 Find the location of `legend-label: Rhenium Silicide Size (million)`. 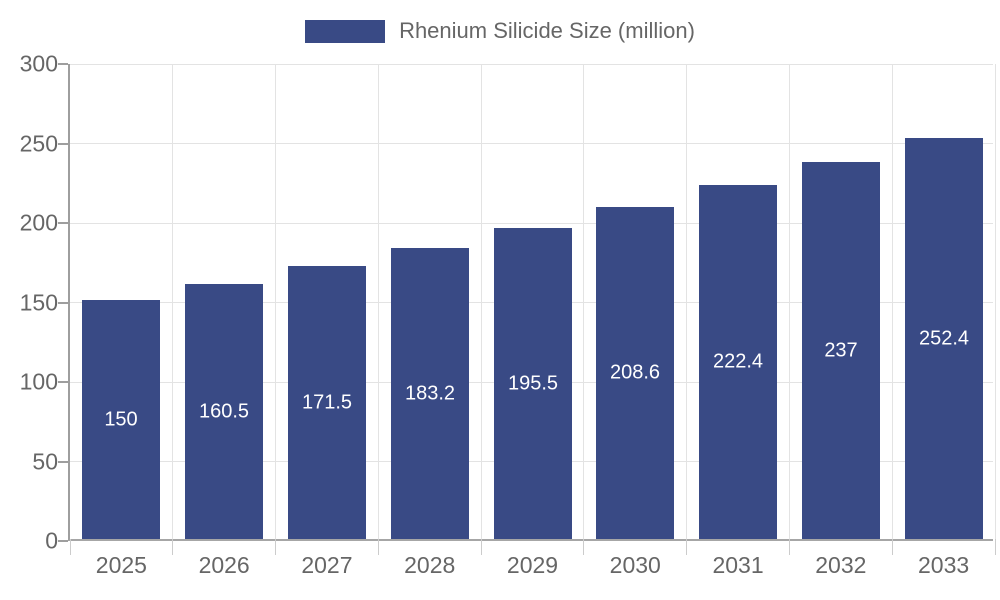

legend-label: Rhenium Silicide Size (million) is located at coordinates (547, 30).